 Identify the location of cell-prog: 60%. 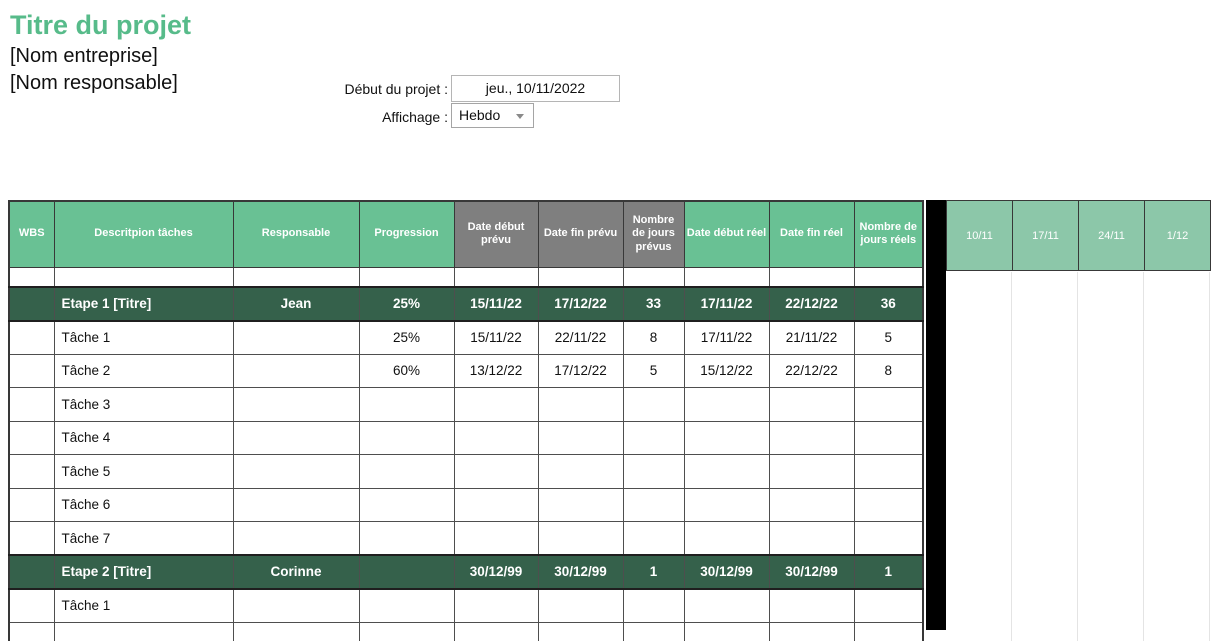
(406, 370).